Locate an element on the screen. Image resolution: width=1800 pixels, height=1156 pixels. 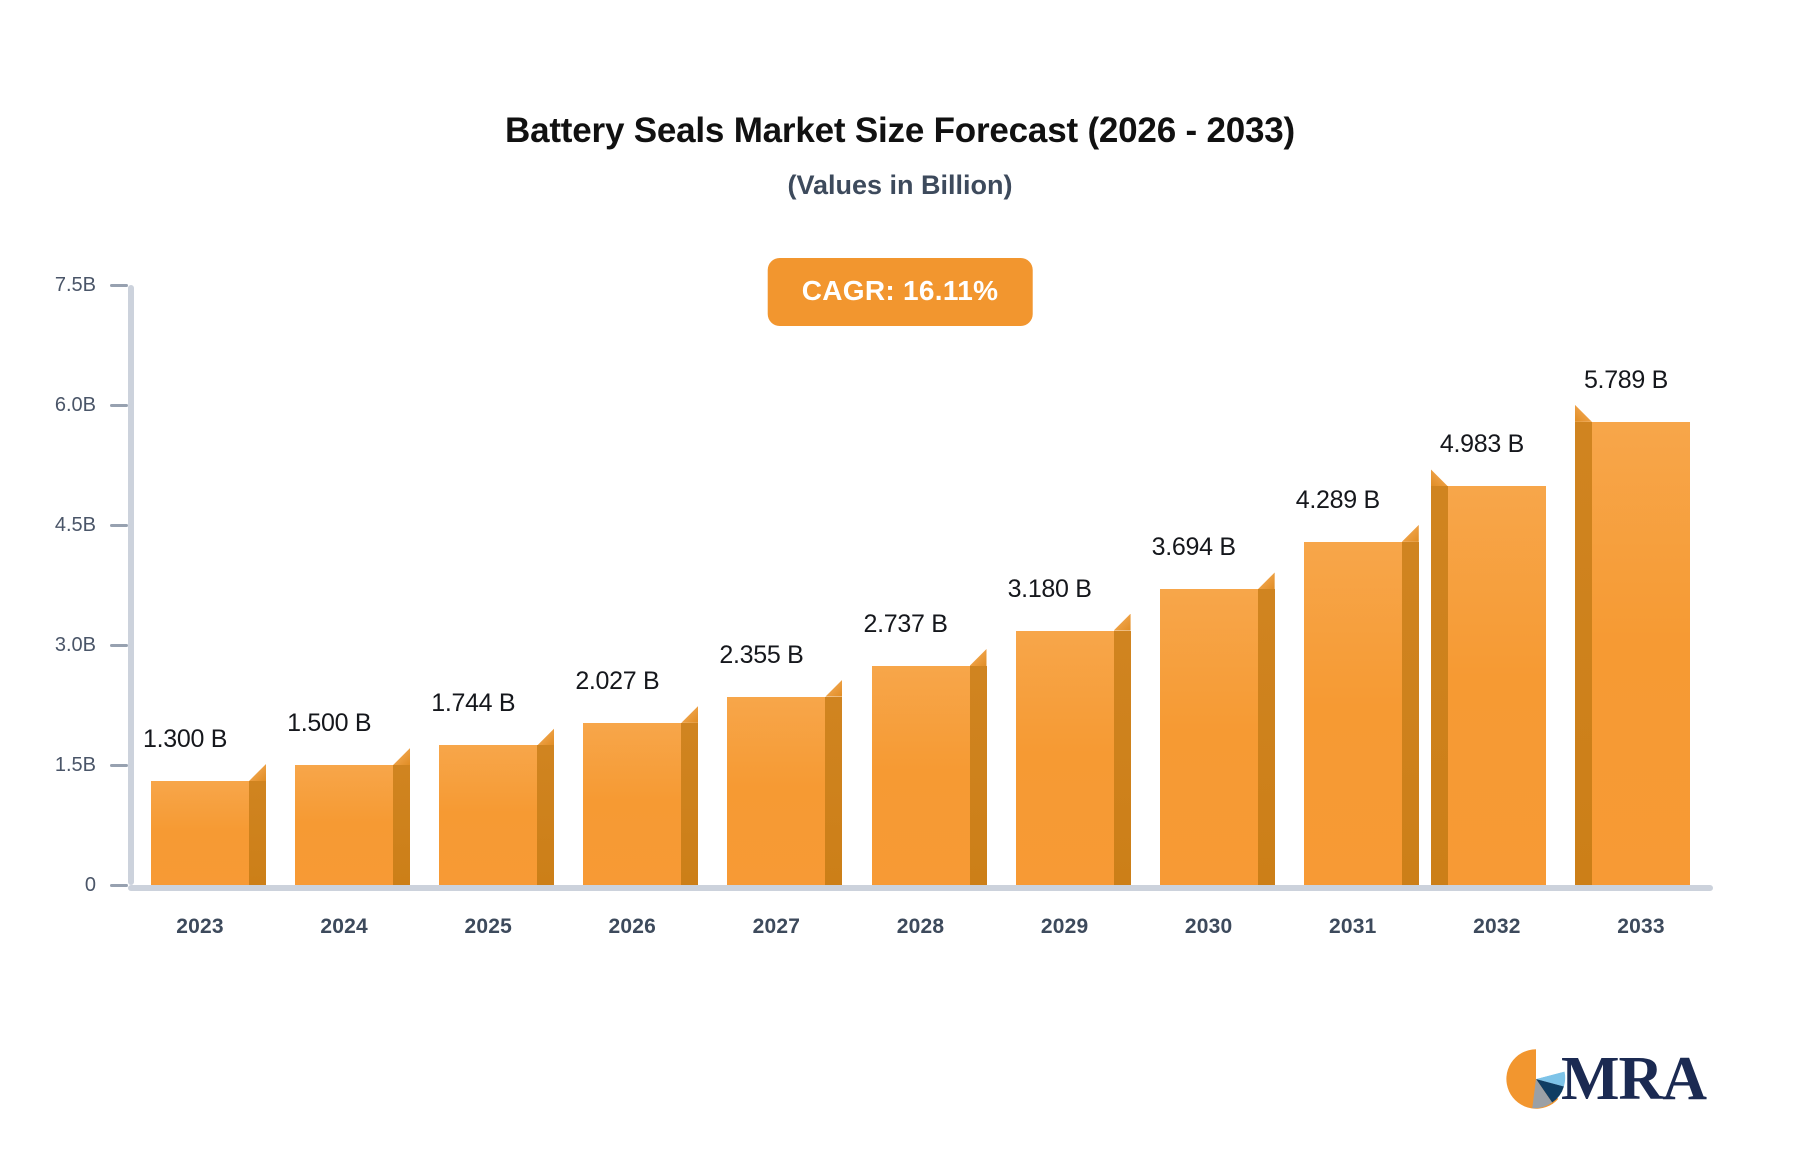
bar-value-label: 3.694 B is located at coordinates (1193, 547).